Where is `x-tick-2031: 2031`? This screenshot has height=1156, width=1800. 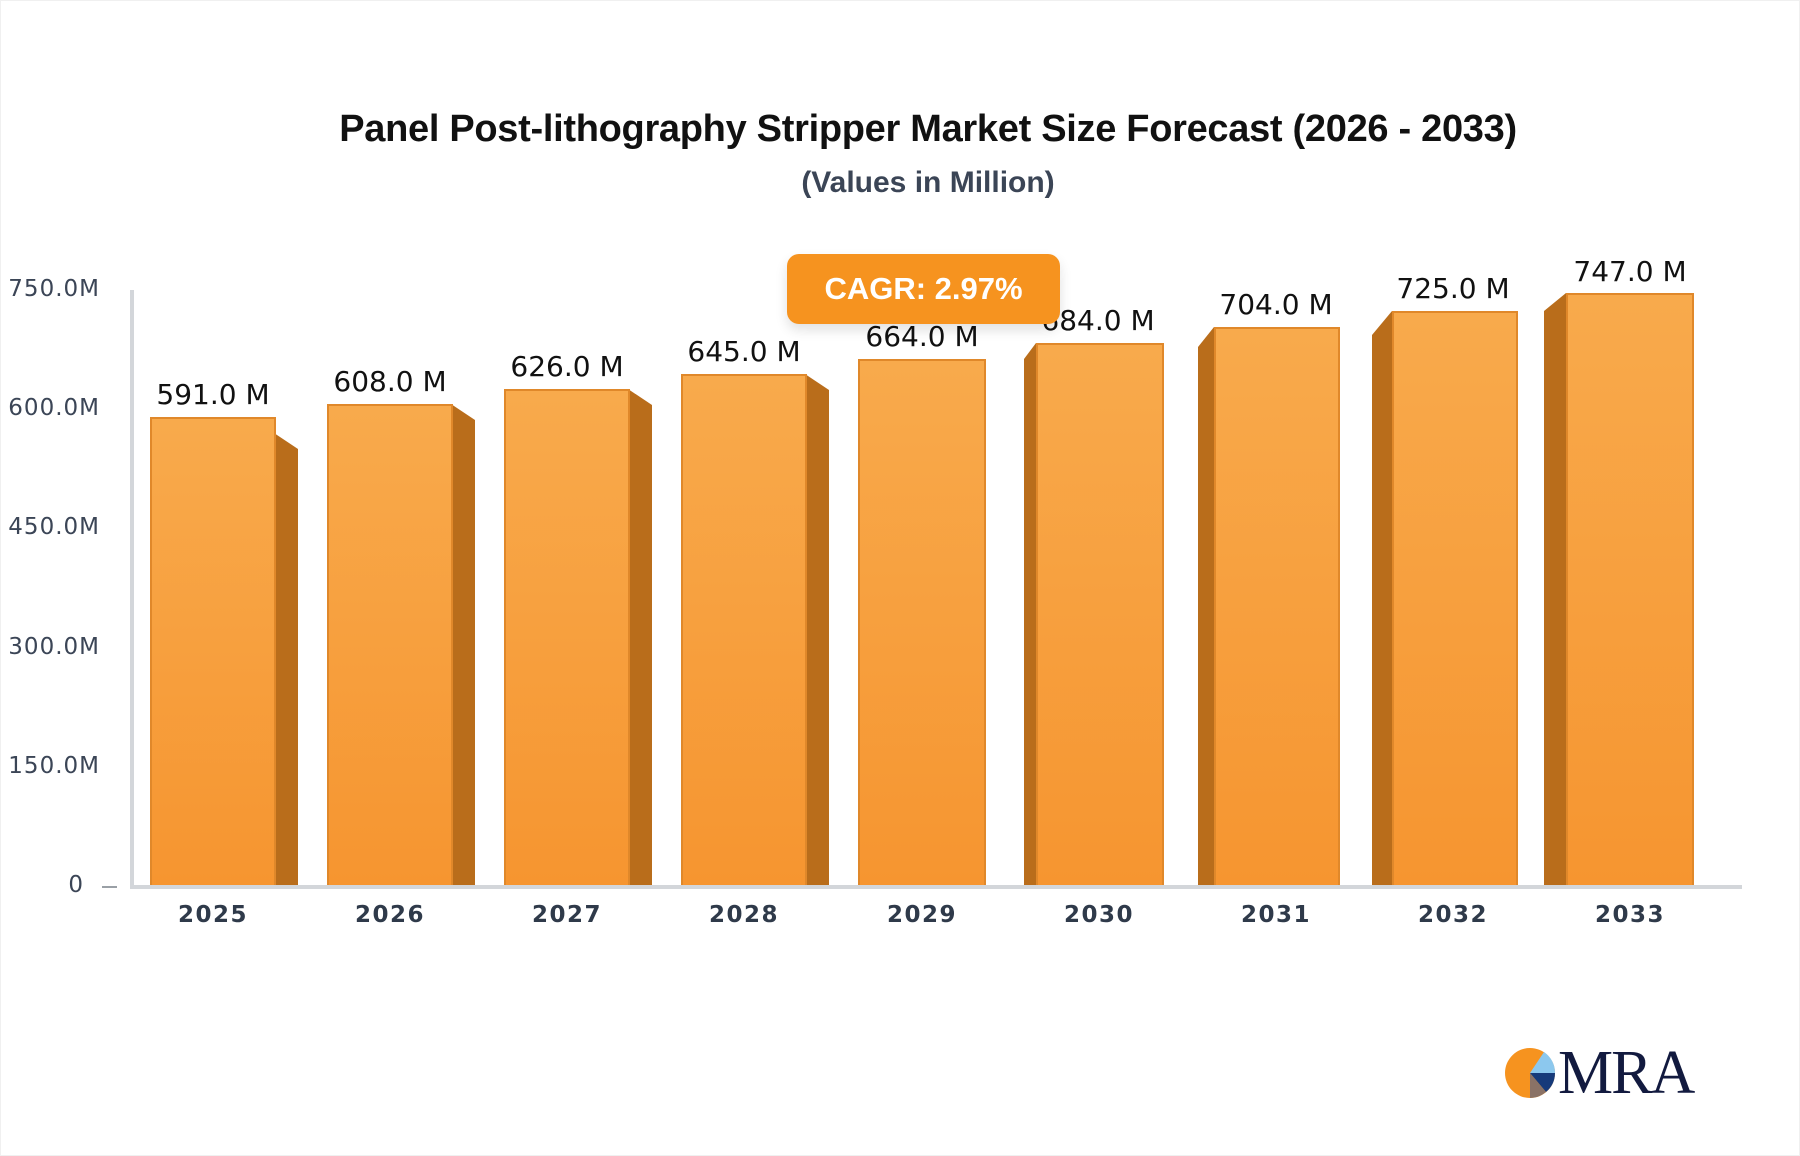 x-tick-2031: 2031 is located at coordinates (1275, 915).